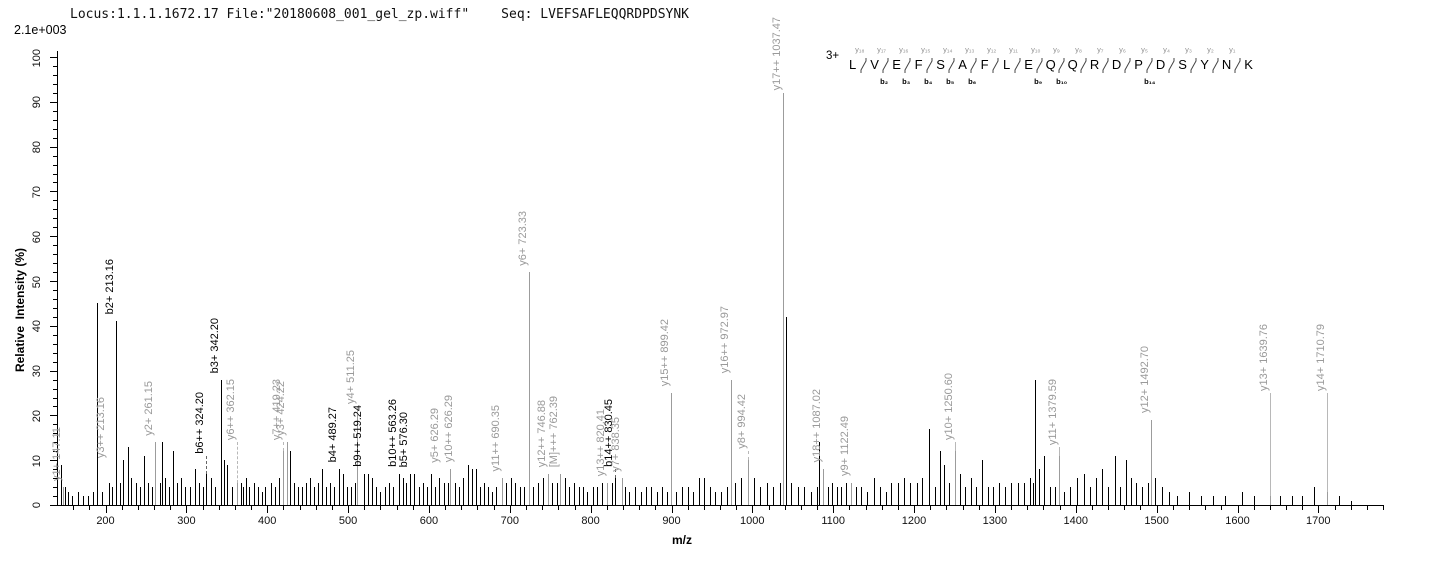 The height and width of the screenshot is (562, 1436). Describe the element at coordinates (429, 521) in the screenshot. I see `x-tick-label: 600` at that location.